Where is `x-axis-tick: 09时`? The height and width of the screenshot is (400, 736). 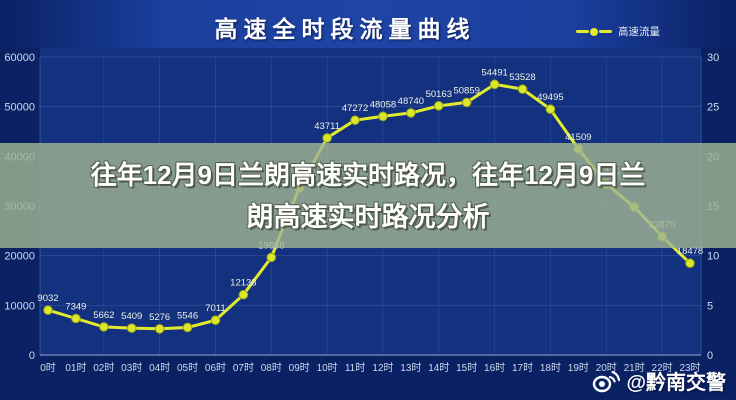 x-axis-tick: 09时 is located at coordinates (299, 368).